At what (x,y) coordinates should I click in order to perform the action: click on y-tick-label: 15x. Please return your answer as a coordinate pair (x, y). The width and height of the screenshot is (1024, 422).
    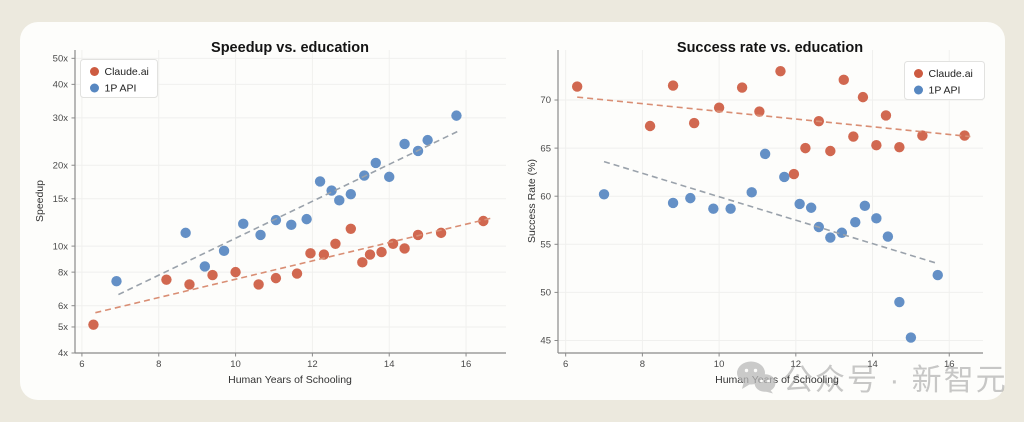
    Looking at the image, I should click on (61, 199).